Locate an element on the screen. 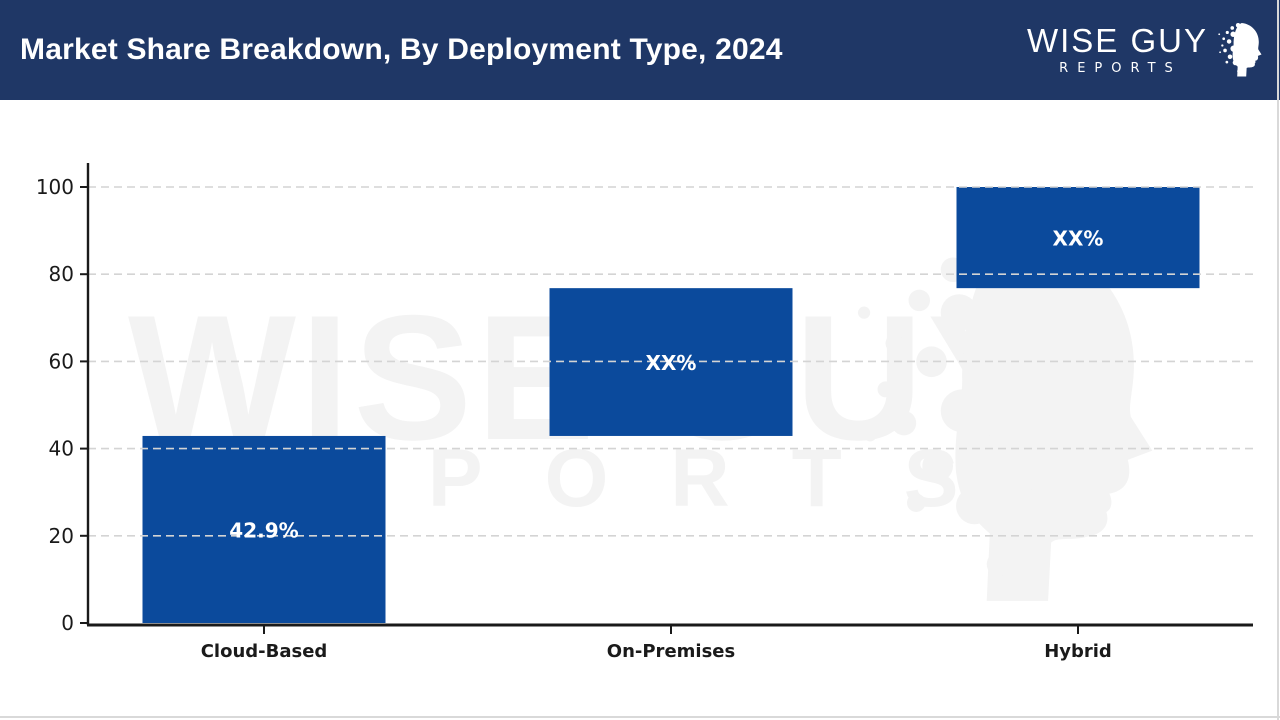  bar-value-label: 42.9% is located at coordinates (263, 530).